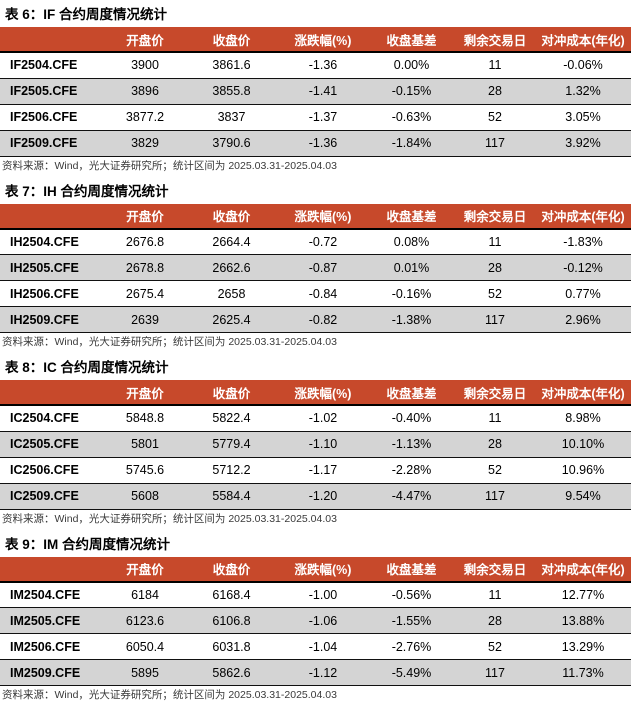 The height and width of the screenshot is (726, 631). What do you see at coordinates (87, 191) in the screenshot?
I see `table-title: 表 7：IH 合约周度情况统计` at bounding box center [87, 191].